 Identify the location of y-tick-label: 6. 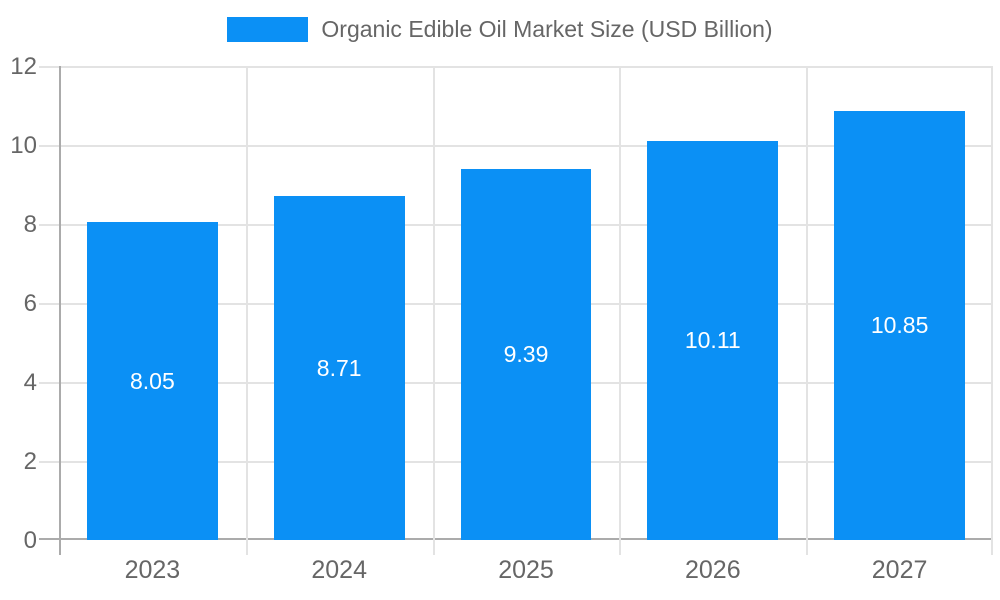
(30, 303).